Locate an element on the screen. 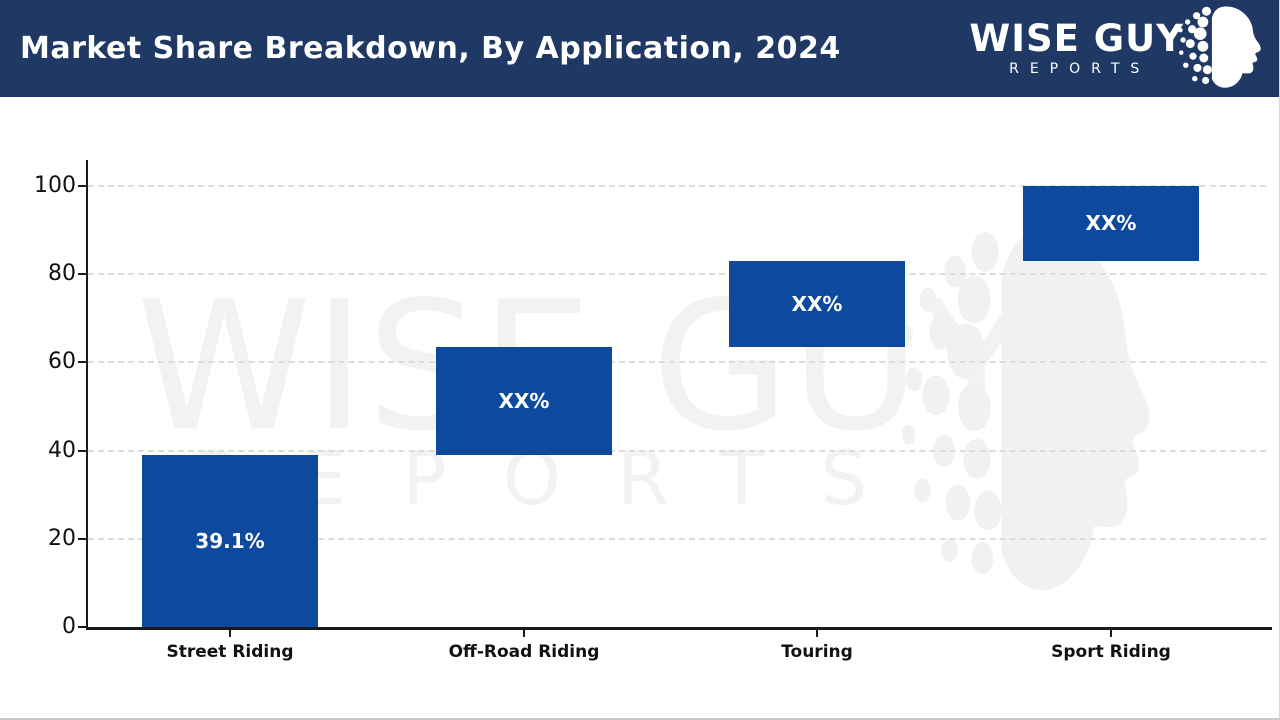  x-tick-label-sport-riding: Sport Riding is located at coordinates (1111, 652).